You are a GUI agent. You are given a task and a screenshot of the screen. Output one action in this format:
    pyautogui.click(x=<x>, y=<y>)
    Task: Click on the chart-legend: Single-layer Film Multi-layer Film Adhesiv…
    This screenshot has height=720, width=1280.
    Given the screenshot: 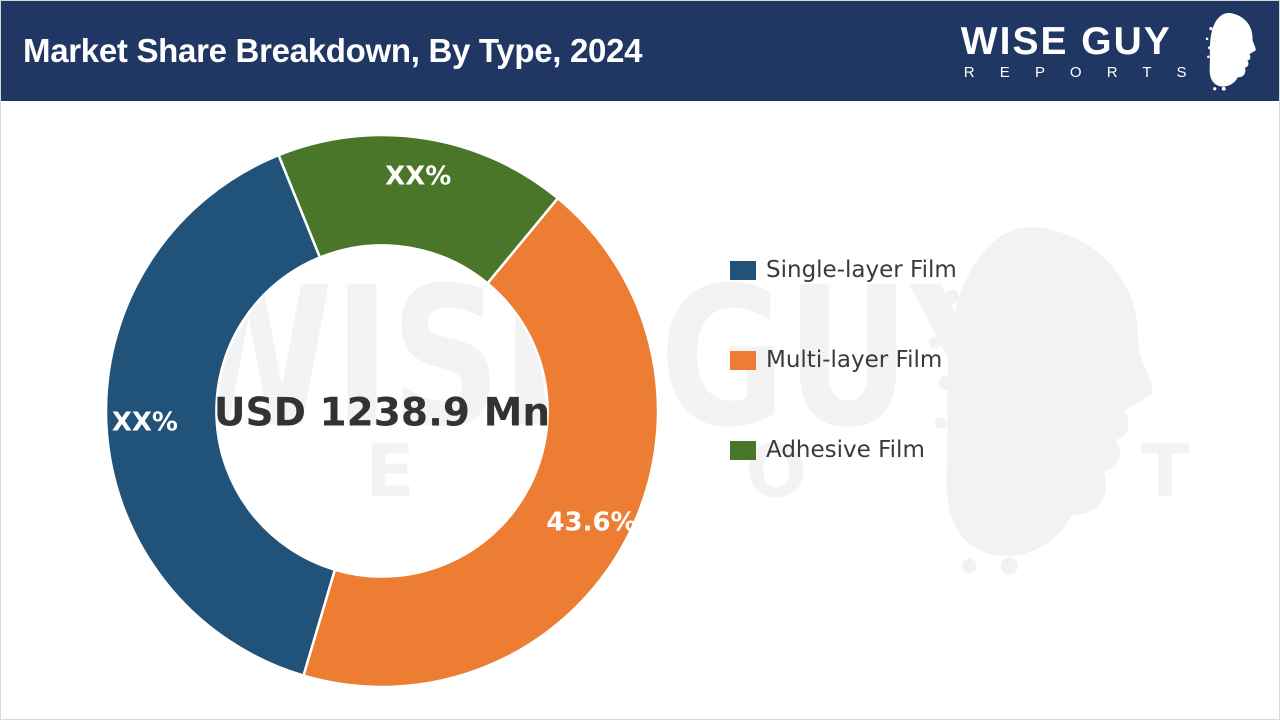 What is the action you would take?
    pyautogui.click(x=843, y=392)
    